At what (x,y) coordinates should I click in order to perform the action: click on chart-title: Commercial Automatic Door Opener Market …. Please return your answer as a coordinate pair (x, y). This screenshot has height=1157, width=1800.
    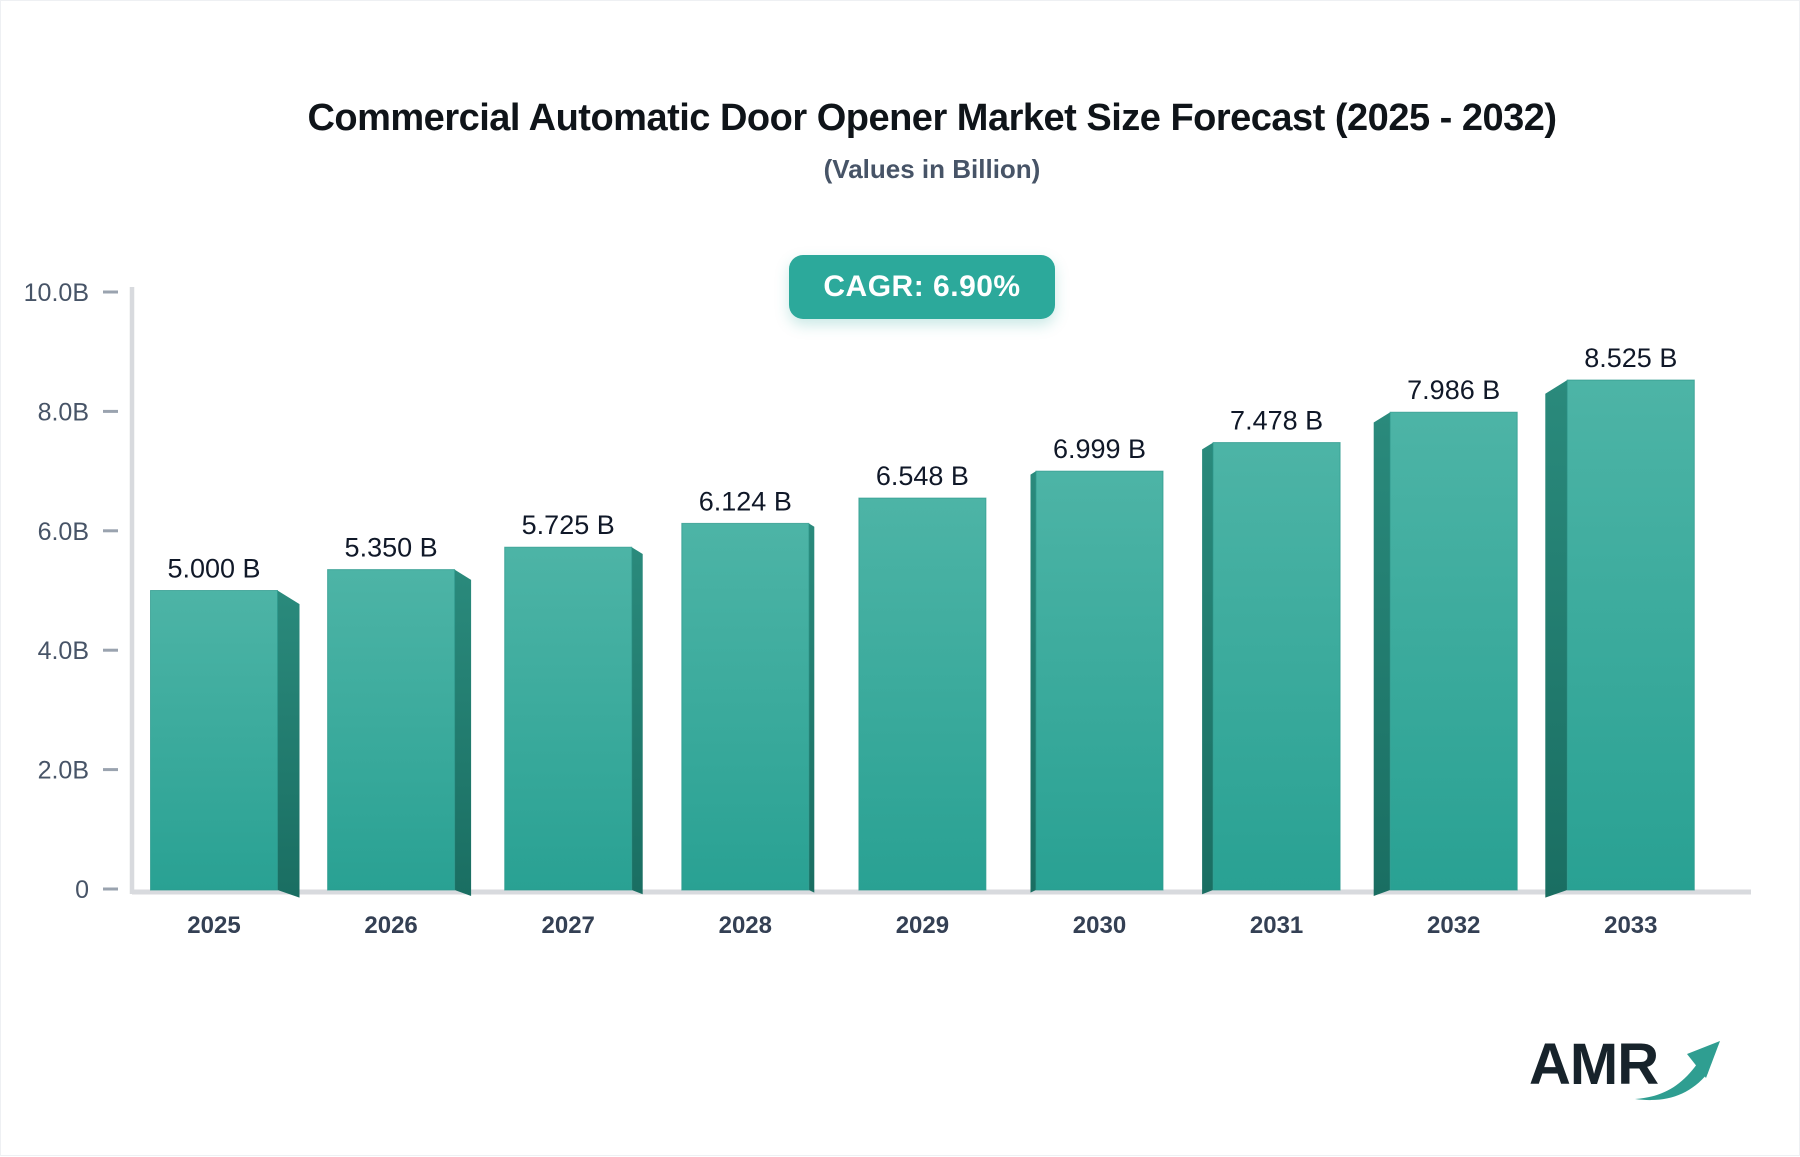
    Looking at the image, I should click on (932, 118).